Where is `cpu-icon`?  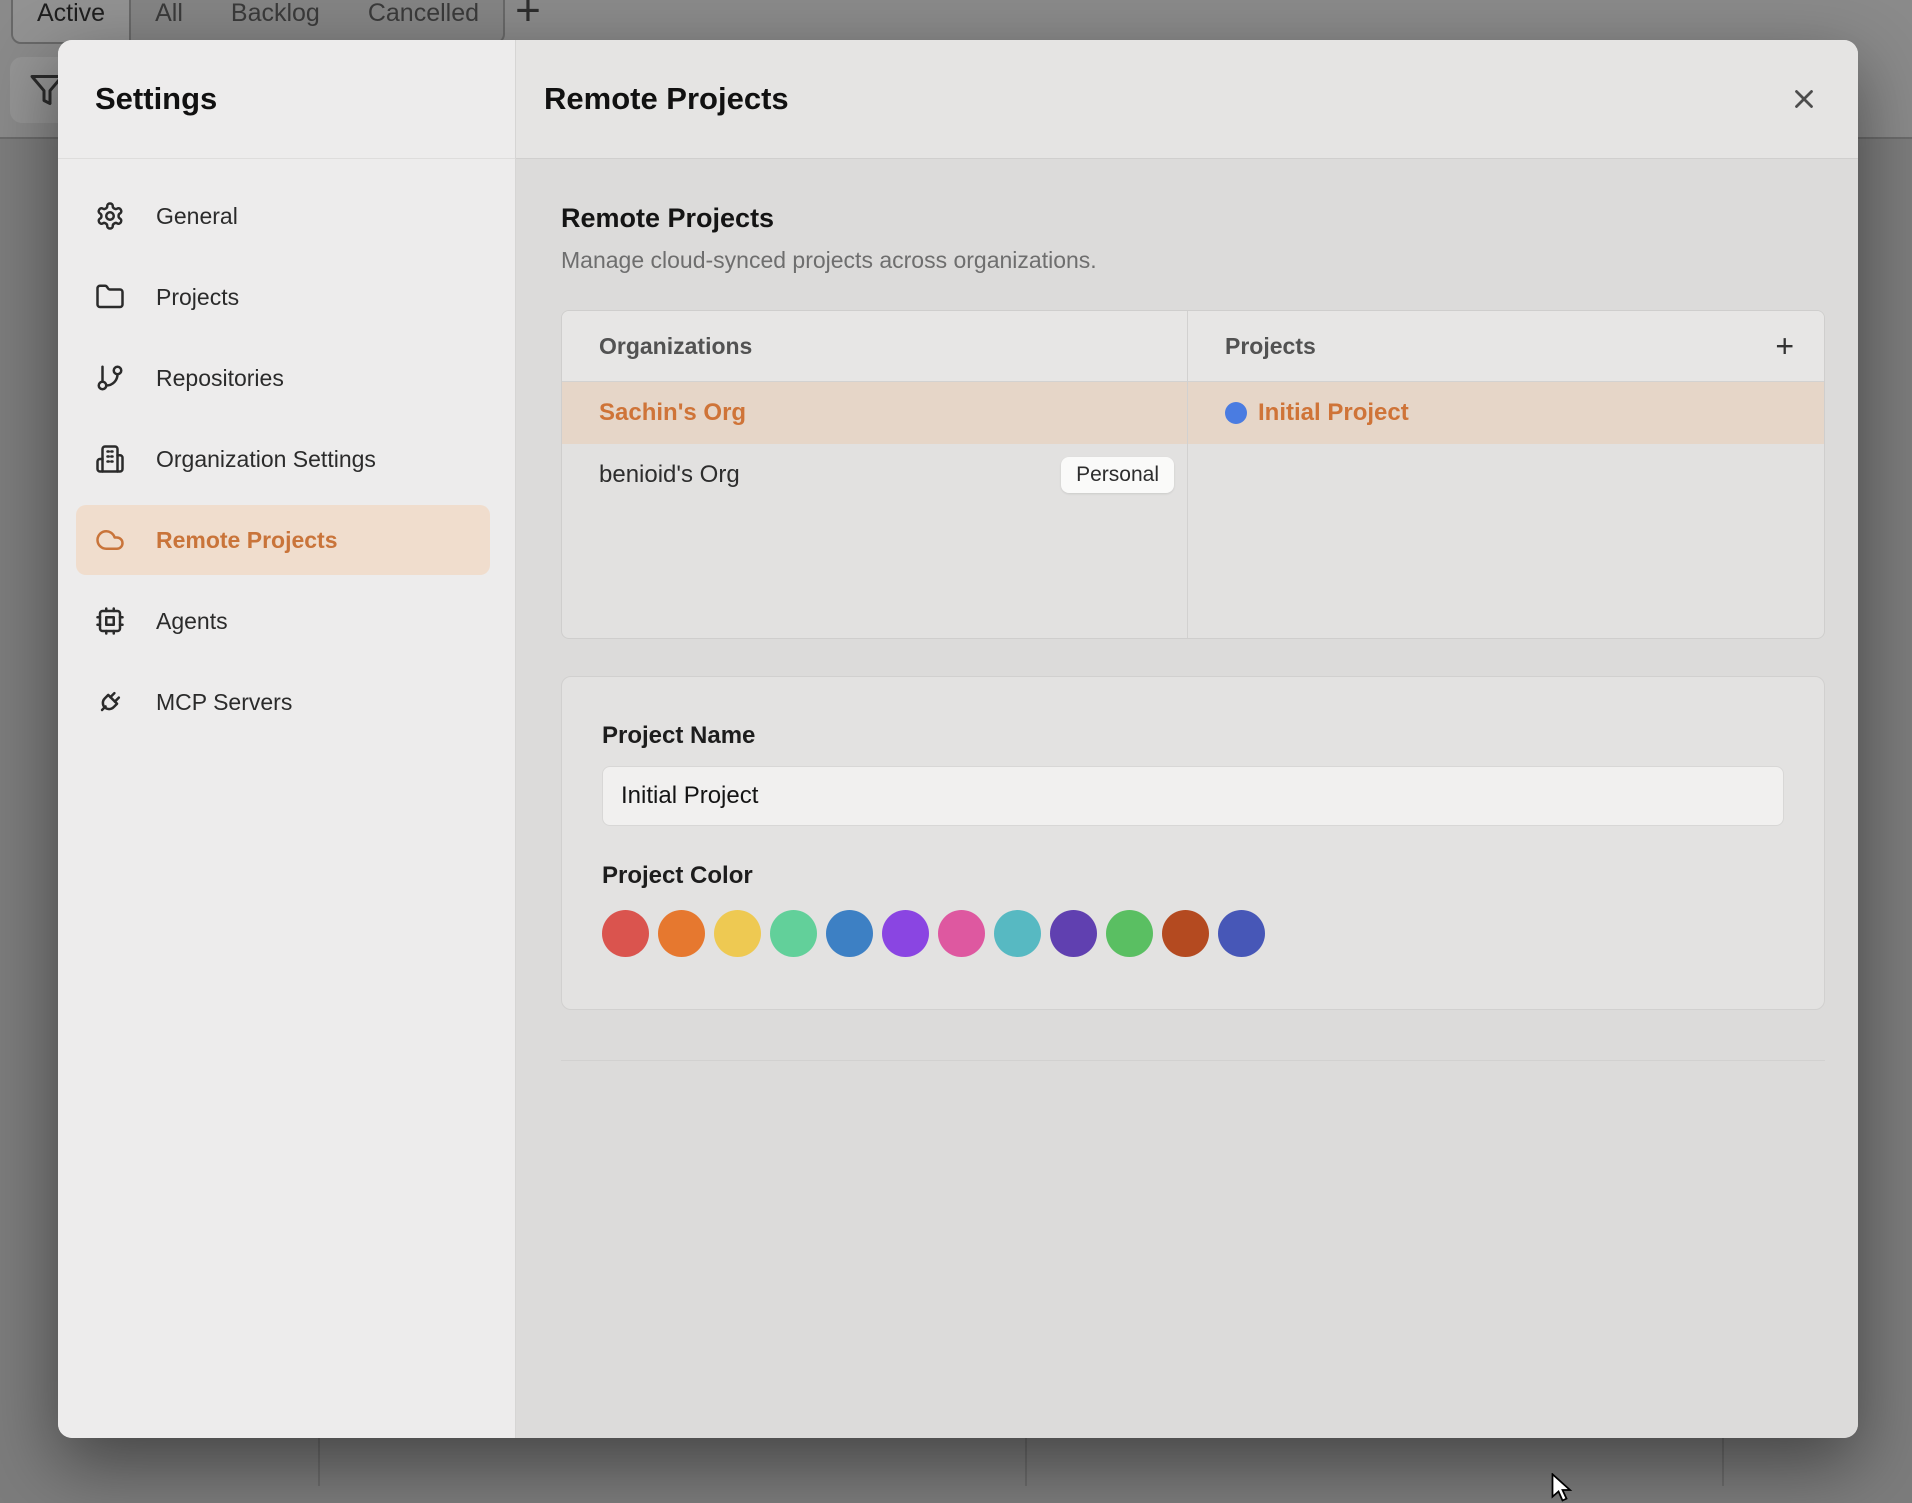 cpu-icon is located at coordinates (110, 621).